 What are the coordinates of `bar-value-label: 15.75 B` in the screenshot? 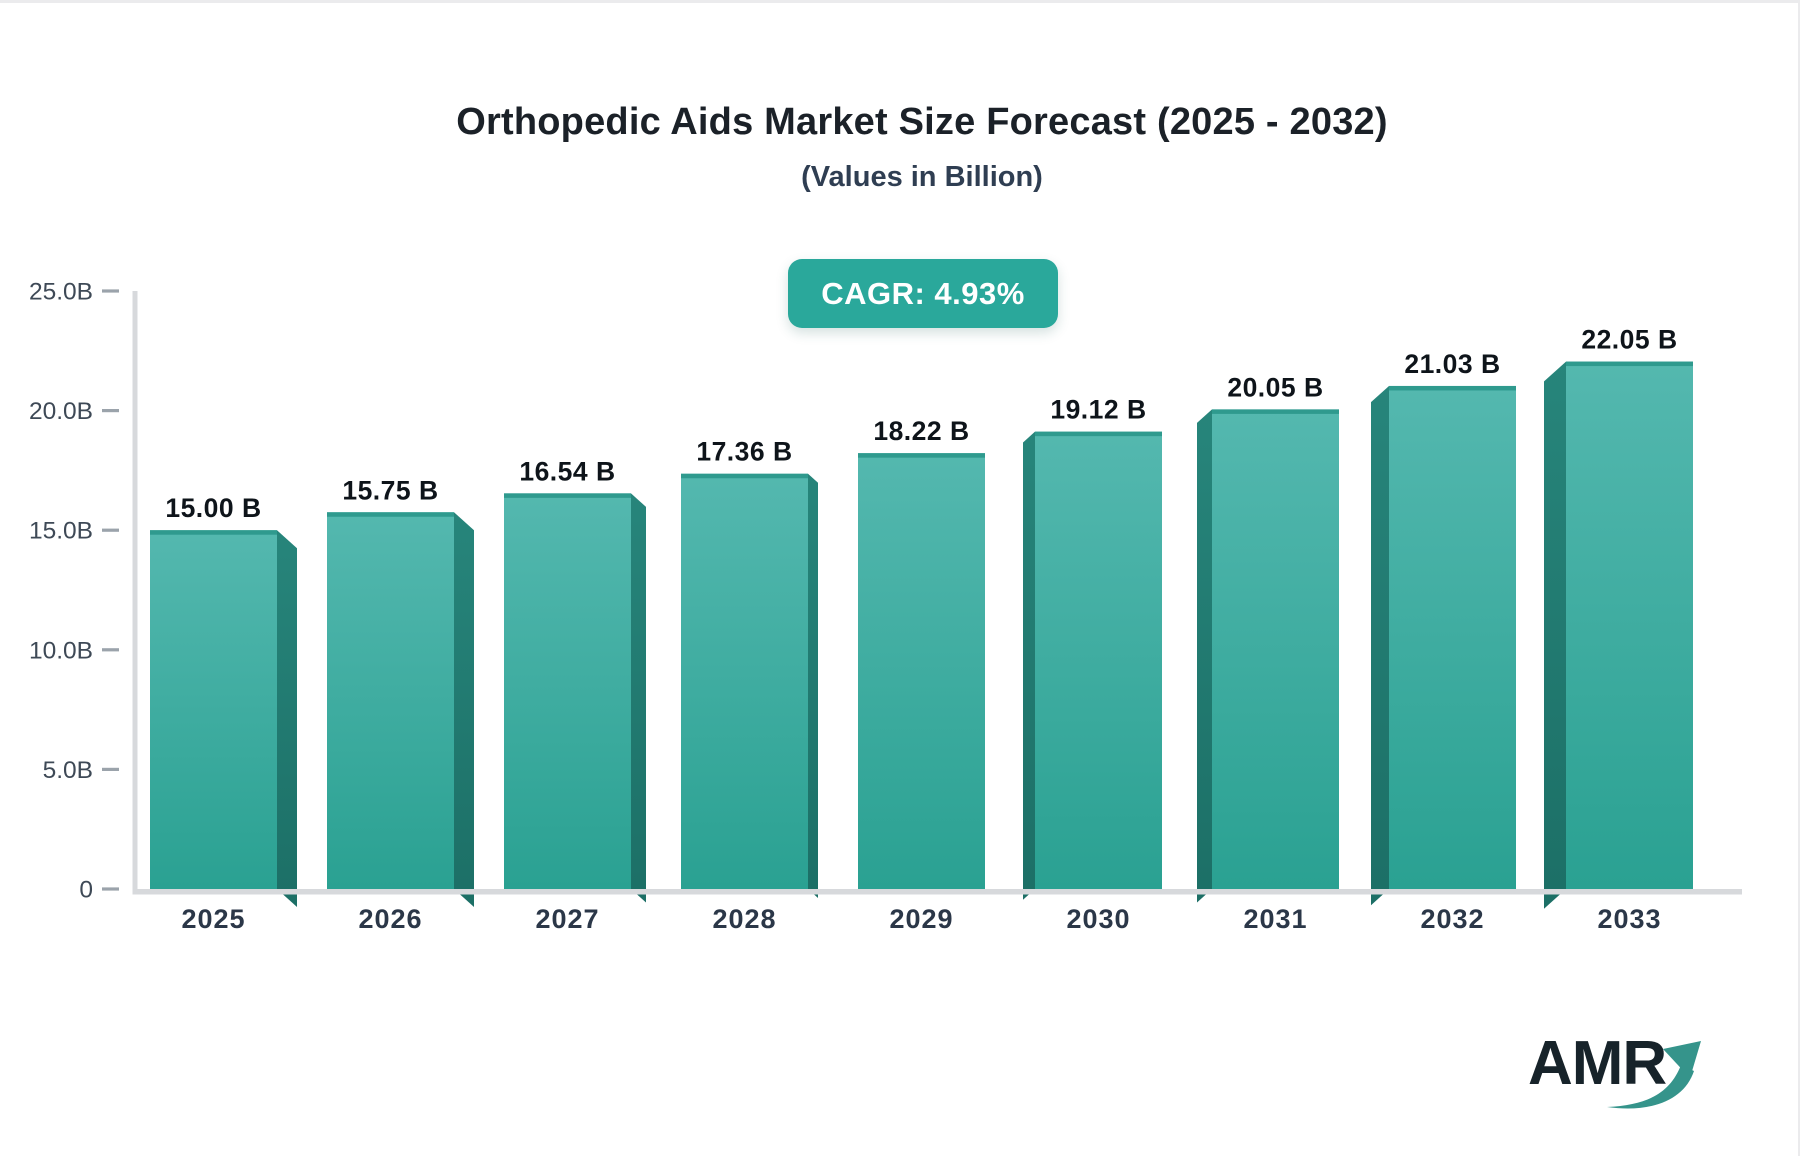 It's located at (390, 490).